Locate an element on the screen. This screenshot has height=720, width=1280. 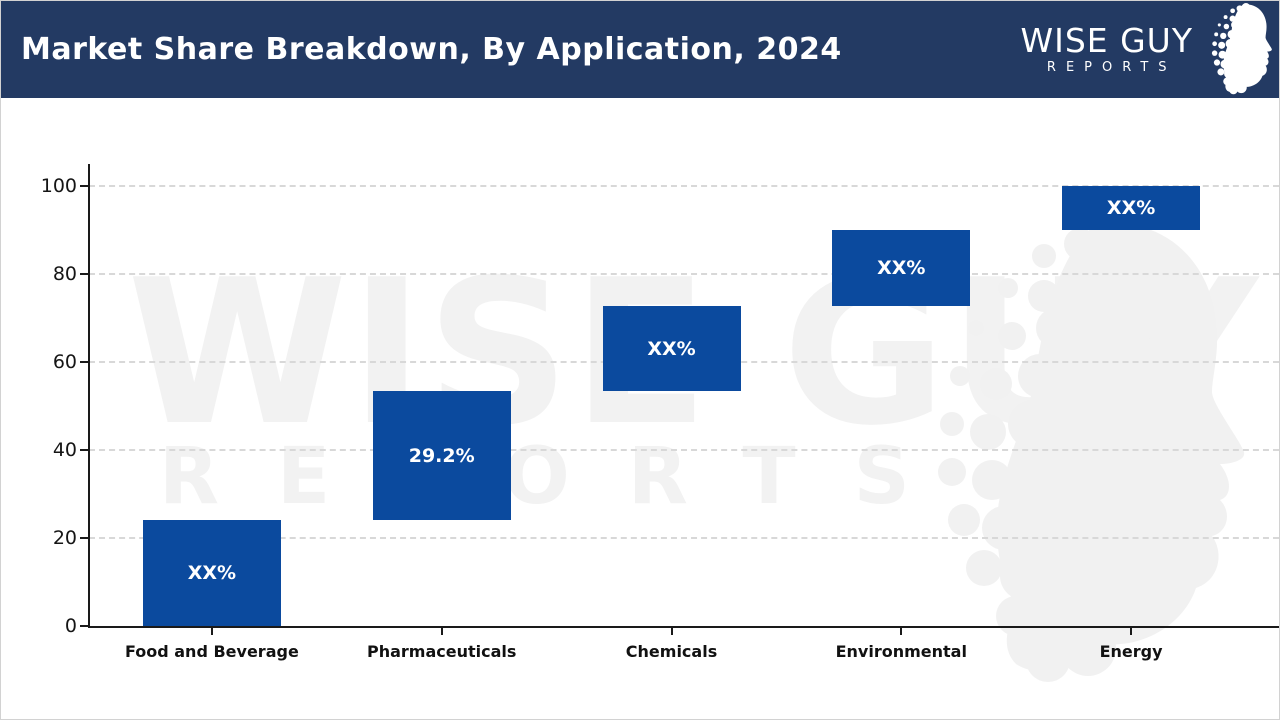
x-axis-label: Food and Beverage is located at coordinates (211, 651).